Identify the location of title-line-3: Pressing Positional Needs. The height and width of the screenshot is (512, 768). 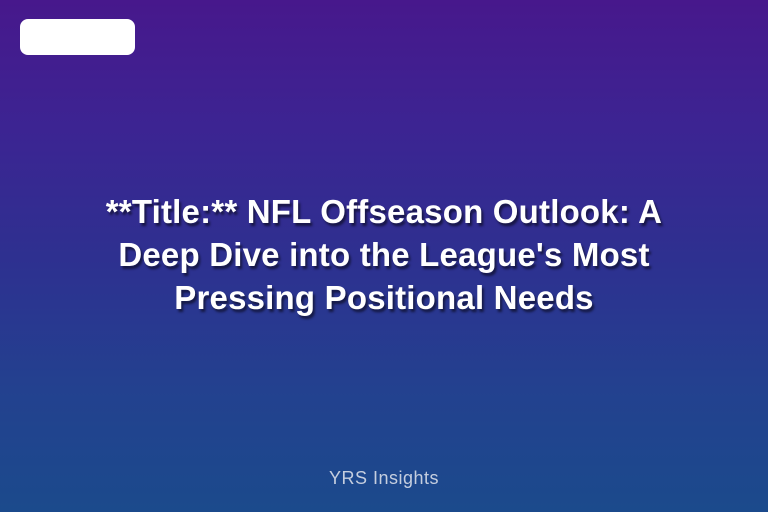
(384, 297).